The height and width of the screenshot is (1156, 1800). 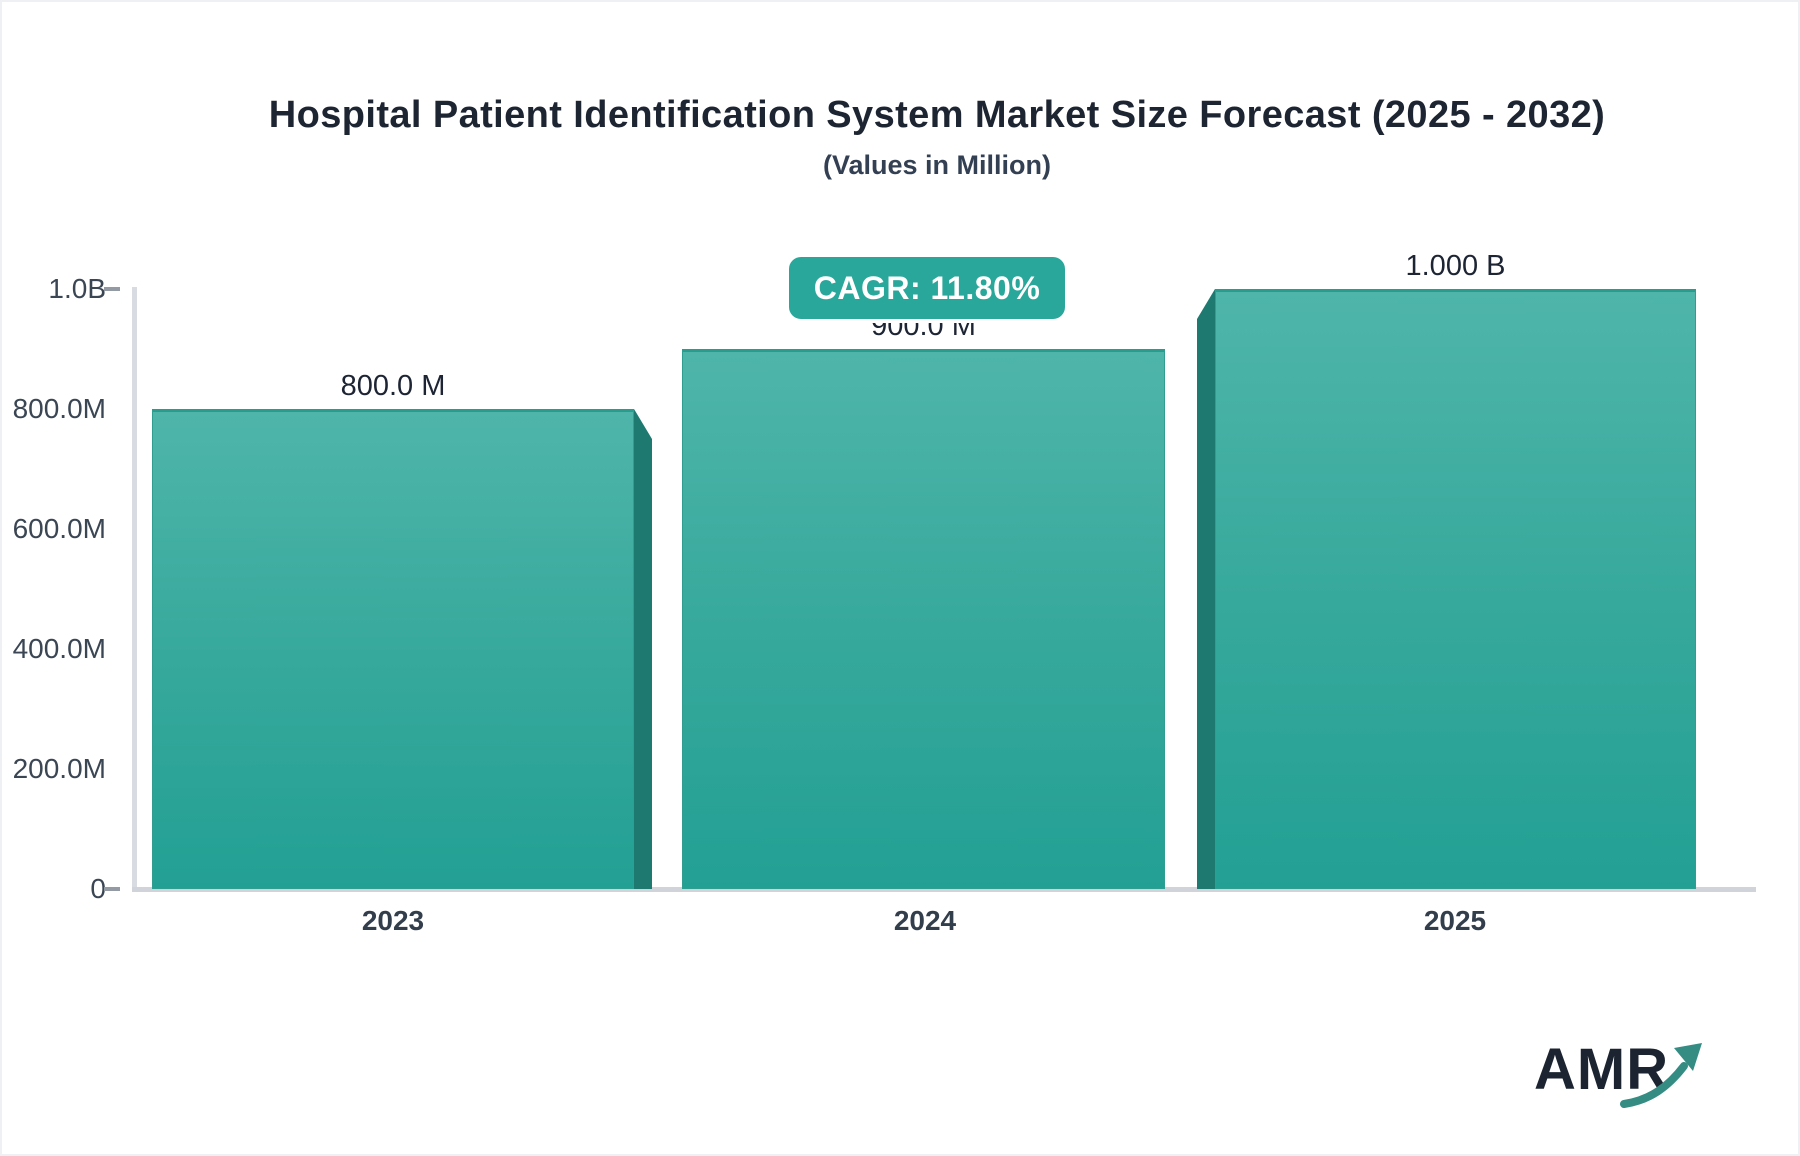 I want to click on x-axis-label-2024: 2024, so click(x=925, y=920).